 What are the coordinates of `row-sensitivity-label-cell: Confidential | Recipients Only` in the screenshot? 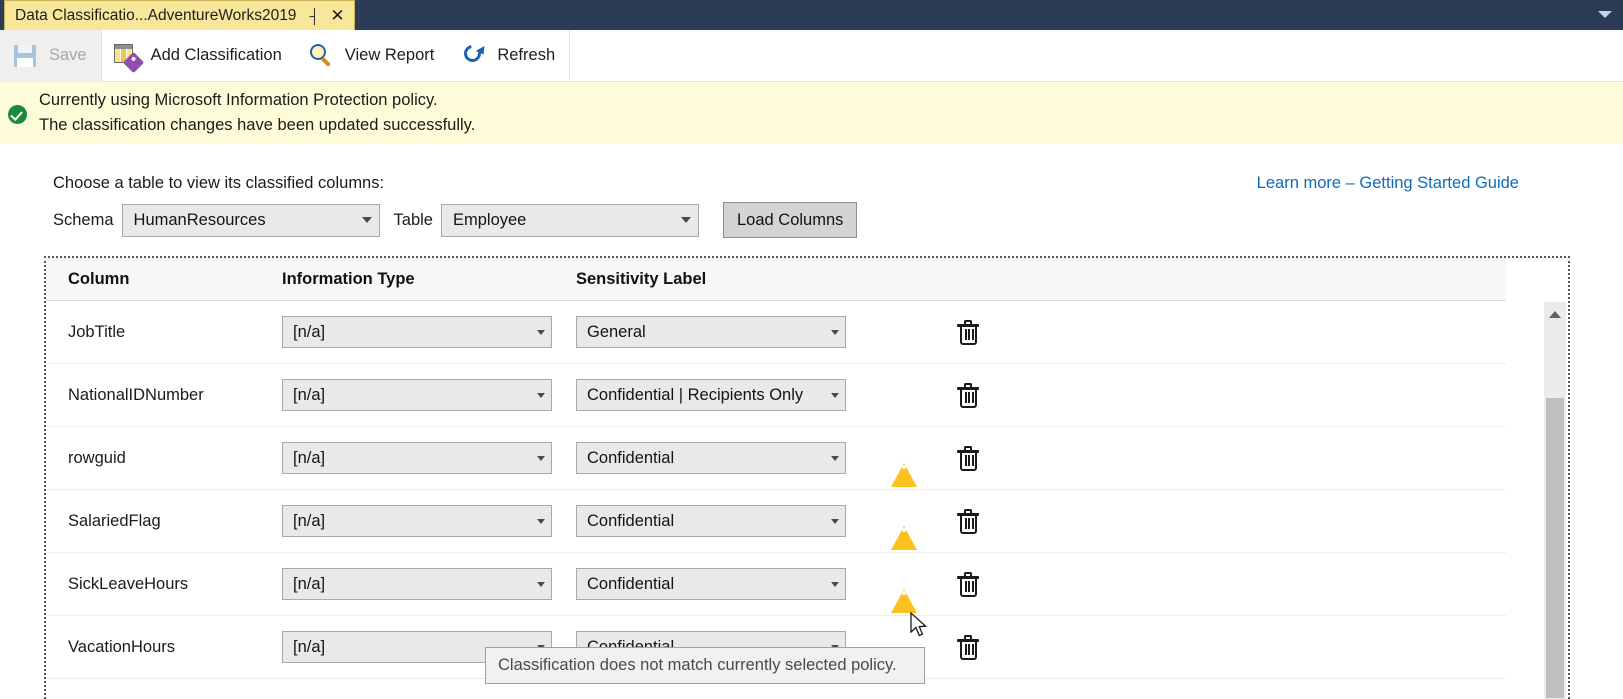 It's located at (723, 395).